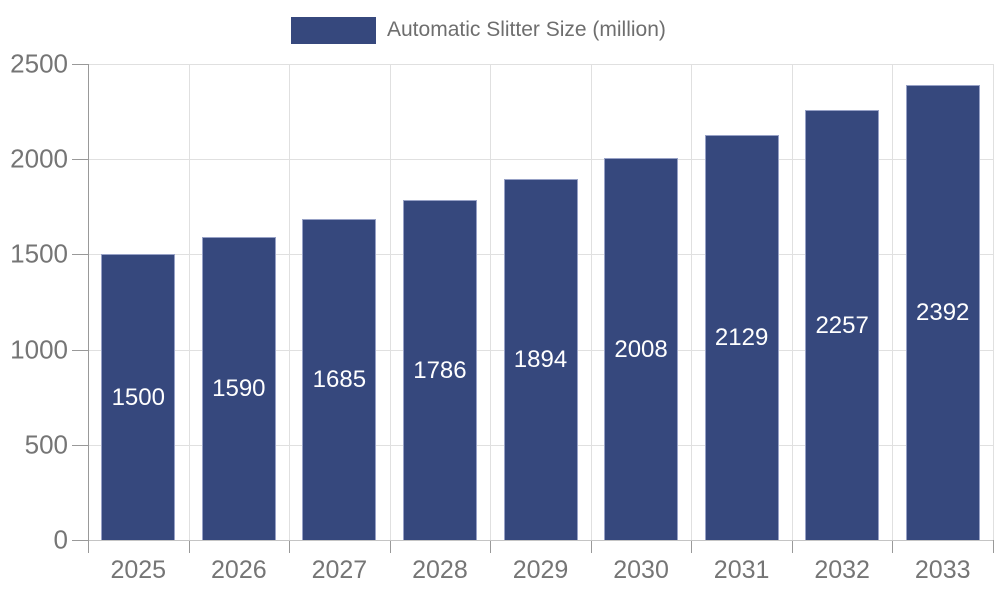 The image size is (1000, 600). I want to click on bar: 2392, so click(942, 312).